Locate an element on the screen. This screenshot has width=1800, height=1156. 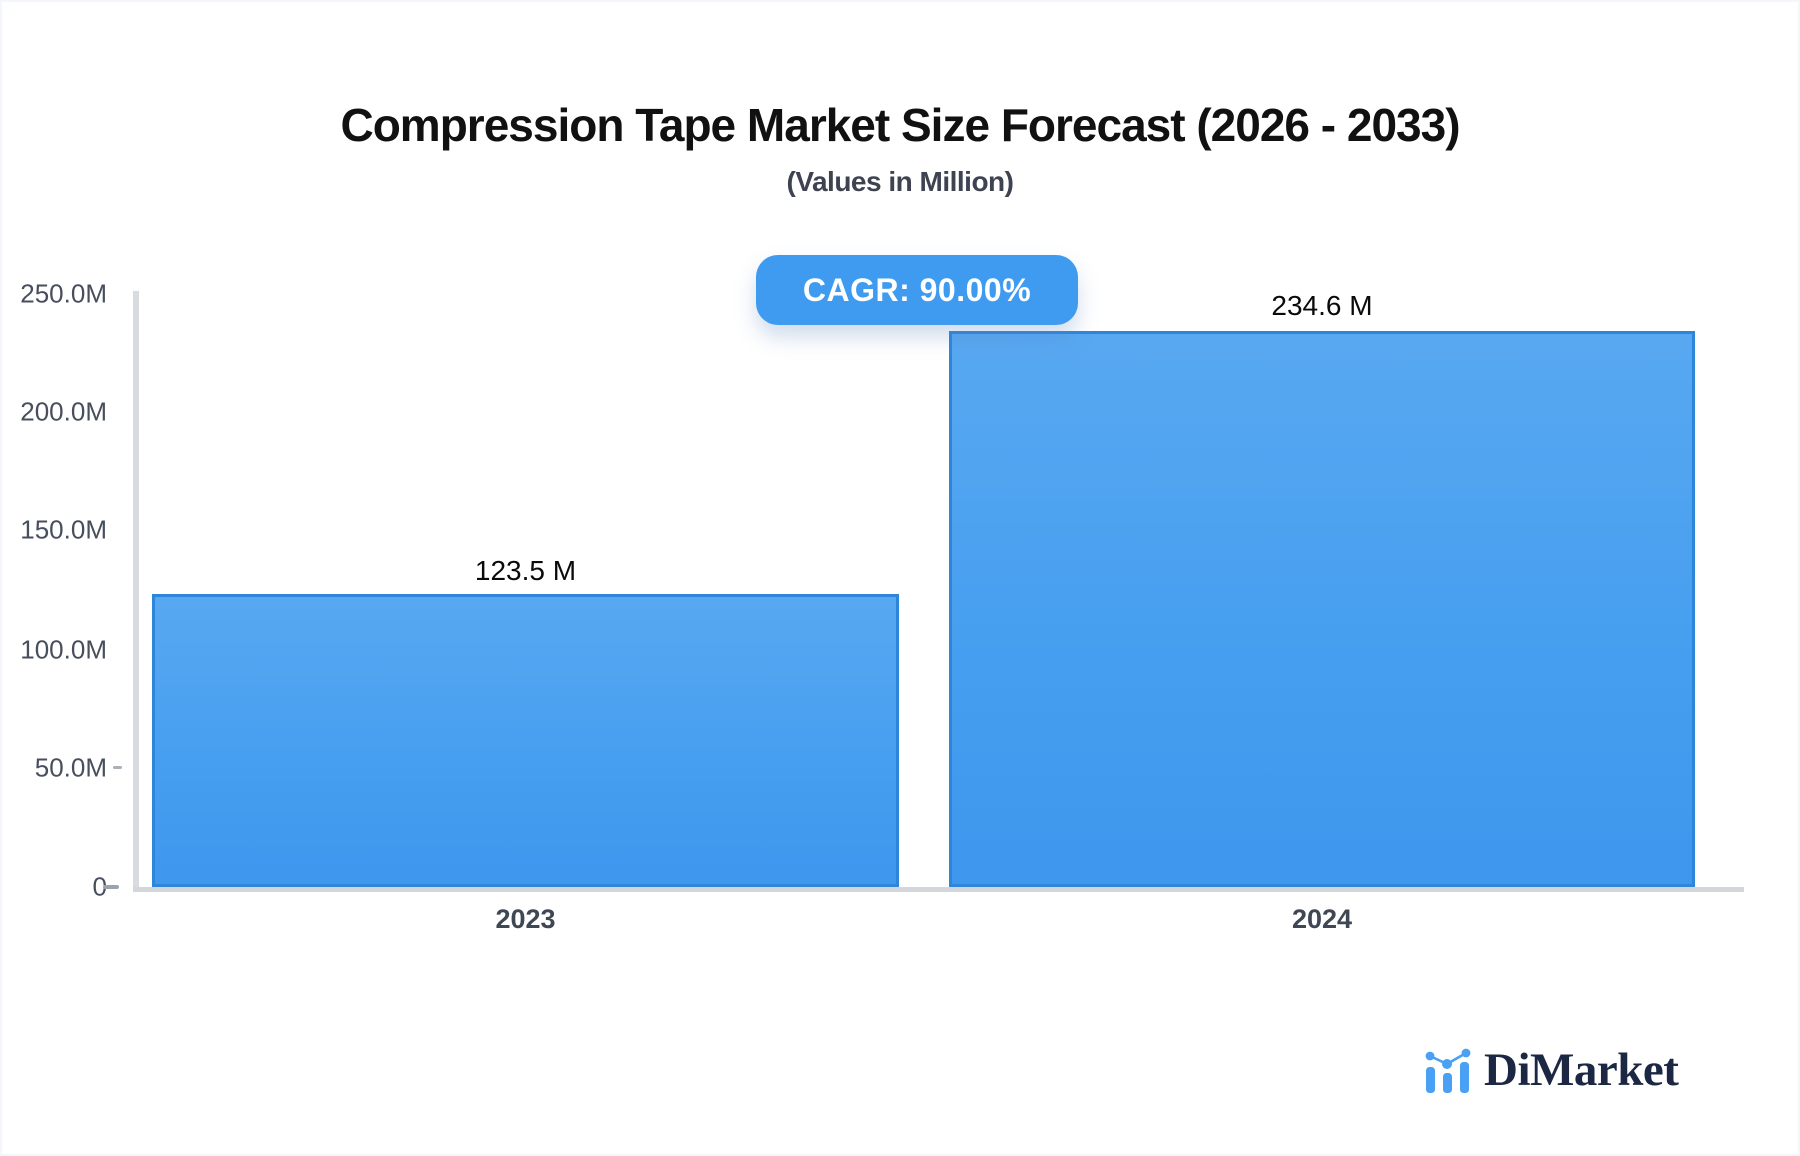
x-axis-label-2024: 2024 is located at coordinates (1322, 919).